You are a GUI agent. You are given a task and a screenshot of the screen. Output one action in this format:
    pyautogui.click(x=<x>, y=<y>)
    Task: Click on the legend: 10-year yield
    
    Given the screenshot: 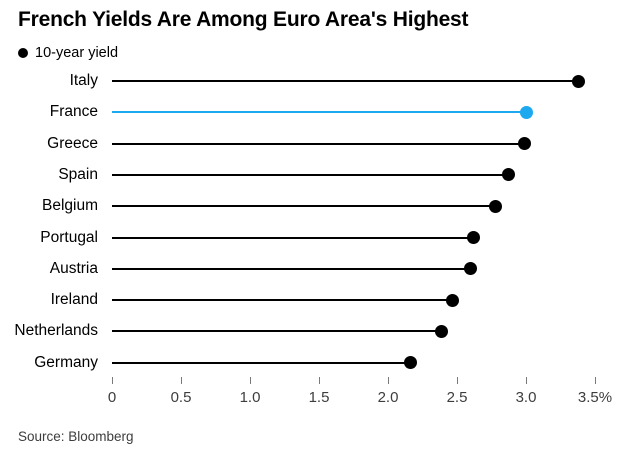 What is the action you would take?
    pyautogui.click(x=68, y=53)
    